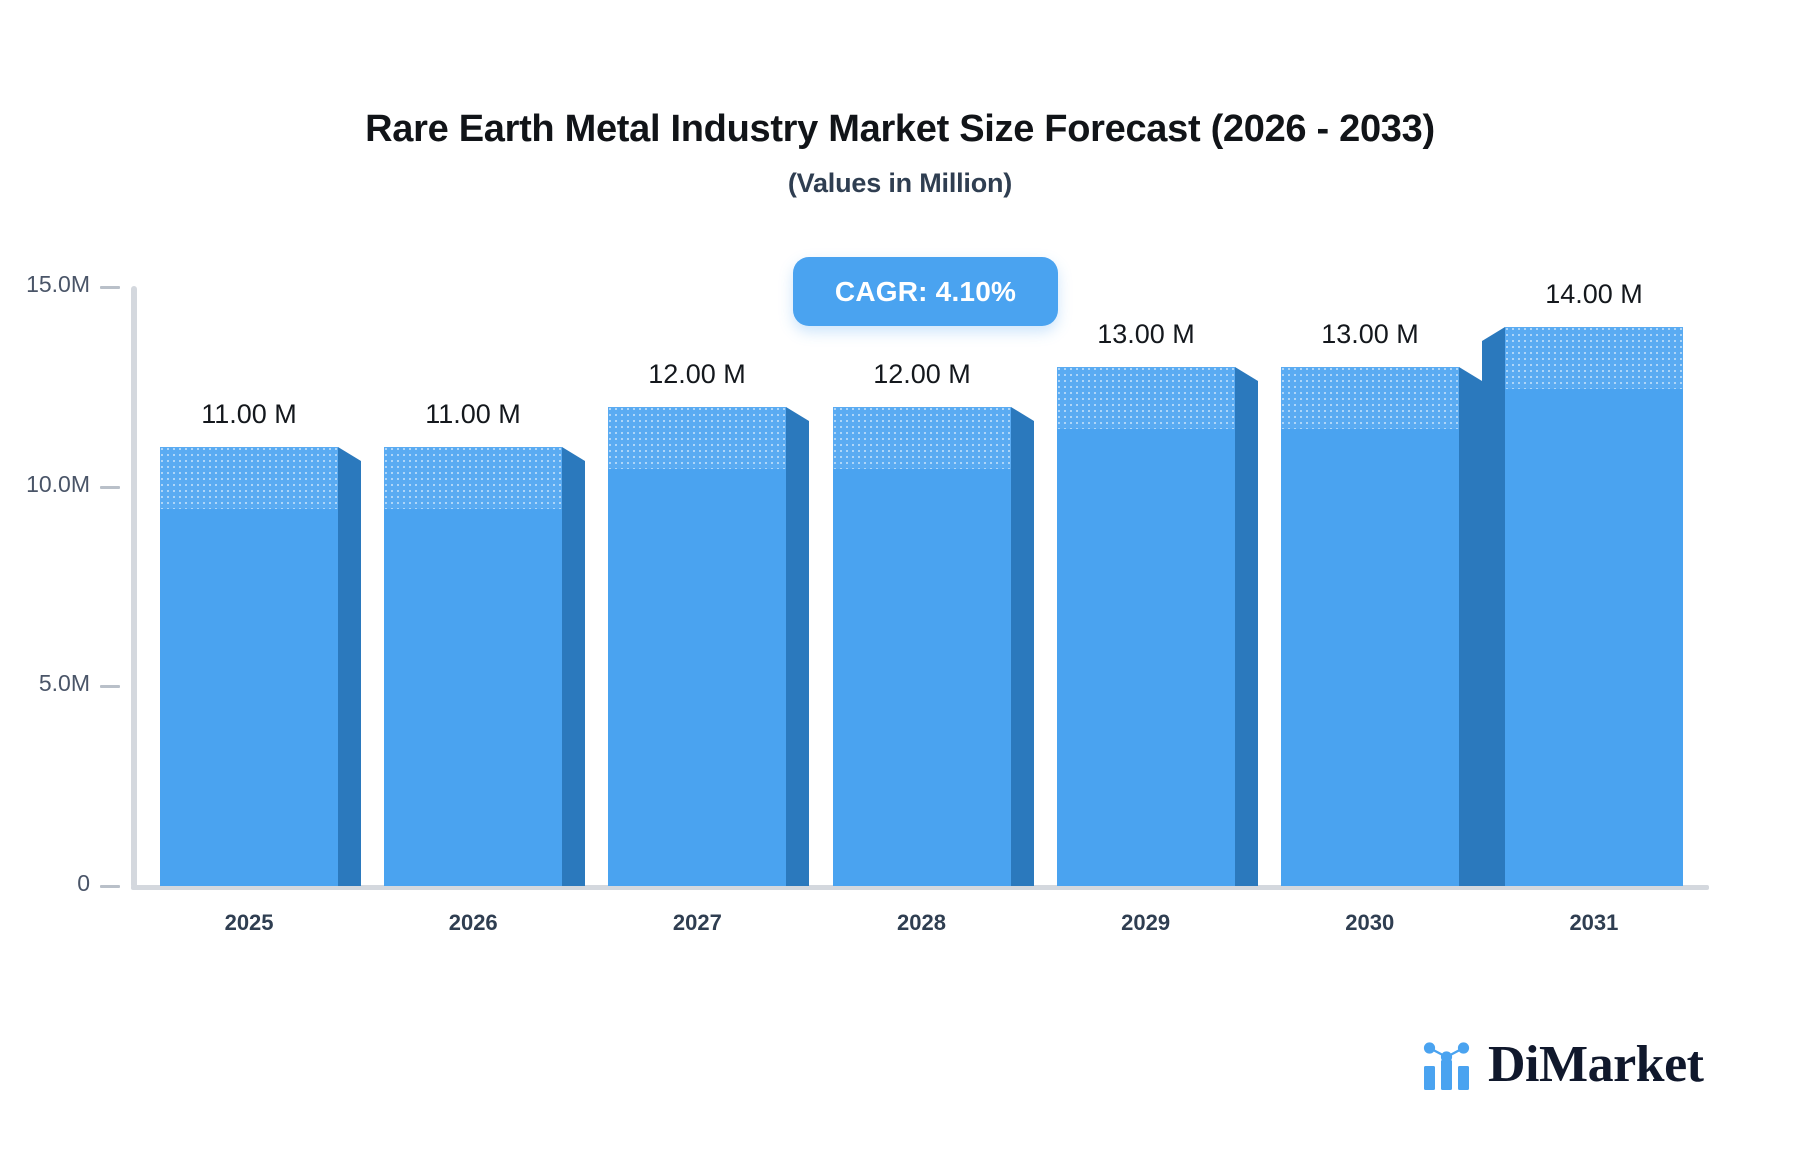 This screenshot has height=1156, width=1800. I want to click on y-axis-tick-label: 0, so click(83, 883).